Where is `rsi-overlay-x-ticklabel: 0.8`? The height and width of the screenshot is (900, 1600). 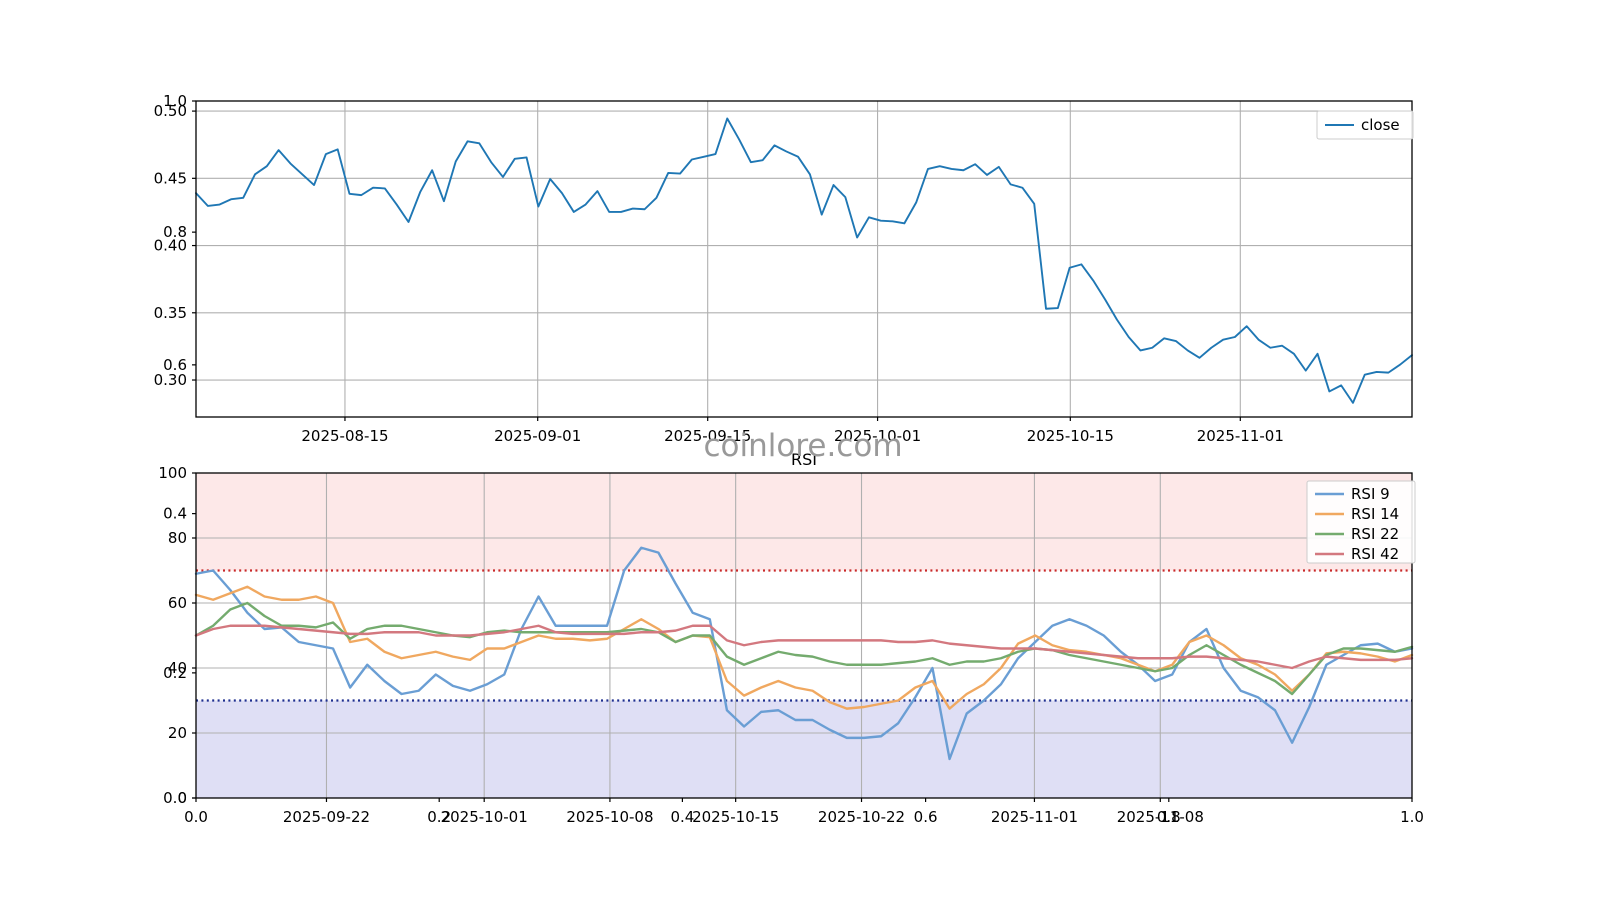 rsi-overlay-x-ticklabel: 0.8 is located at coordinates (1169, 817).